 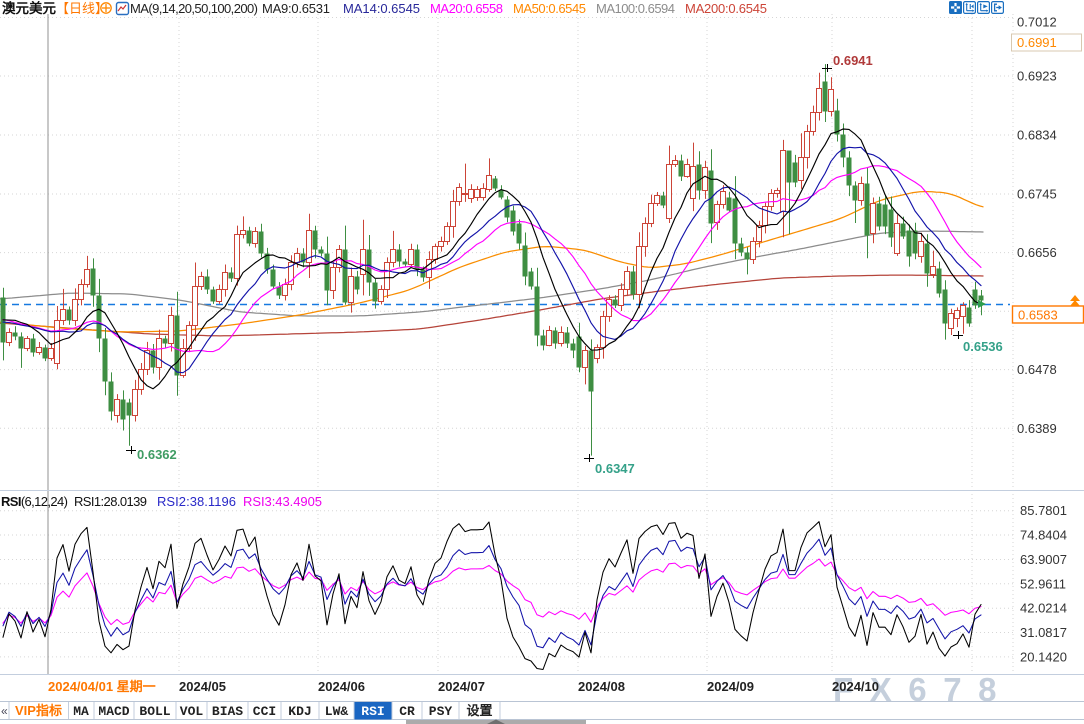 I want to click on svg-text: 0.6478, so click(x=1037, y=369).